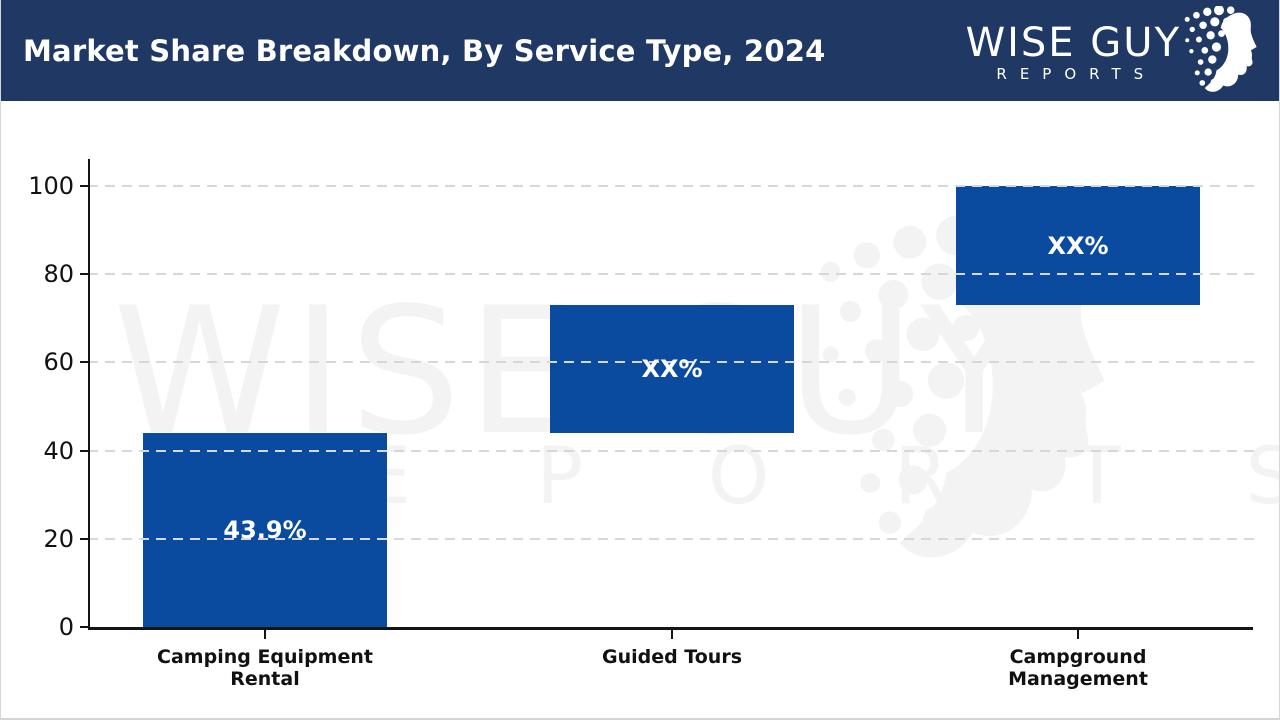 The width and height of the screenshot is (1280, 720). What do you see at coordinates (89, 394) in the screenshot?
I see `y-axis-line` at bounding box center [89, 394].